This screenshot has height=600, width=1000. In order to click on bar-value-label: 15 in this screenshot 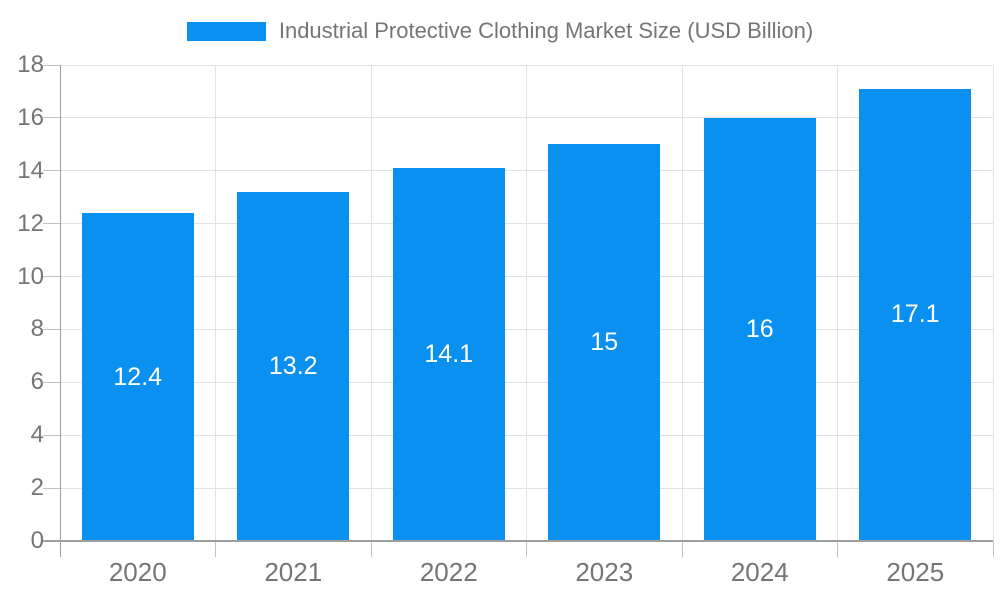, I will do `click(604, 342)`.